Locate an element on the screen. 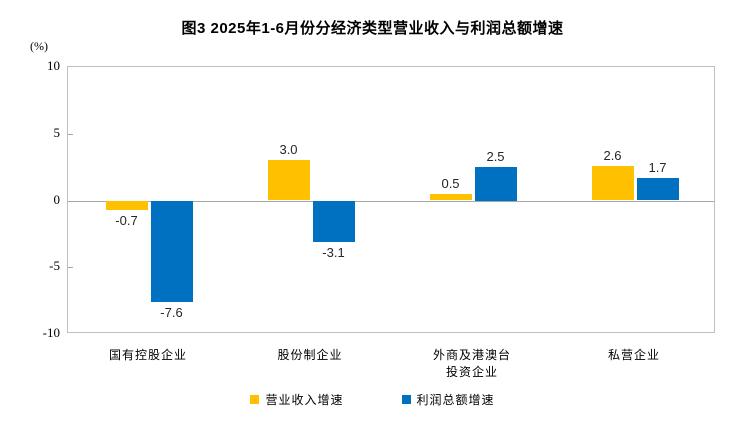 The width and height of the screenshot is (745, 426). bar-value-label: 2.6 is located at coordinates (612, 155).